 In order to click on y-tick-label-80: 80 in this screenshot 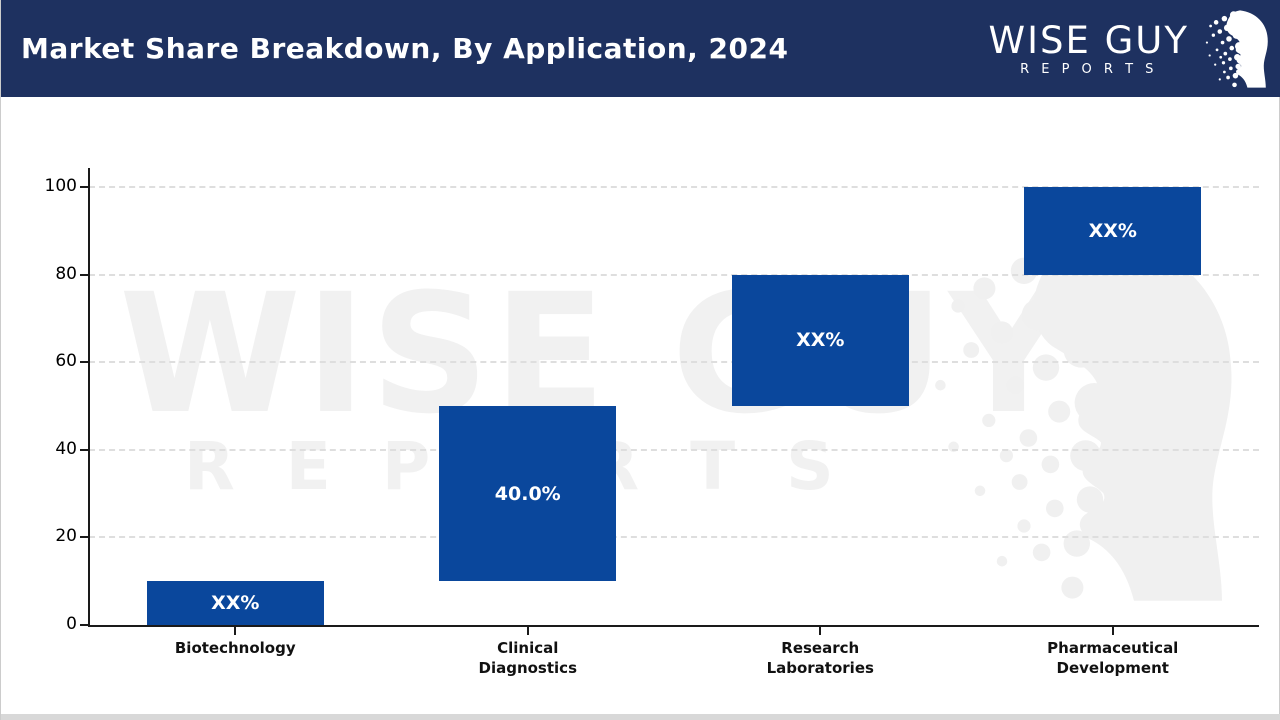, I will do `click(66, 273)`.